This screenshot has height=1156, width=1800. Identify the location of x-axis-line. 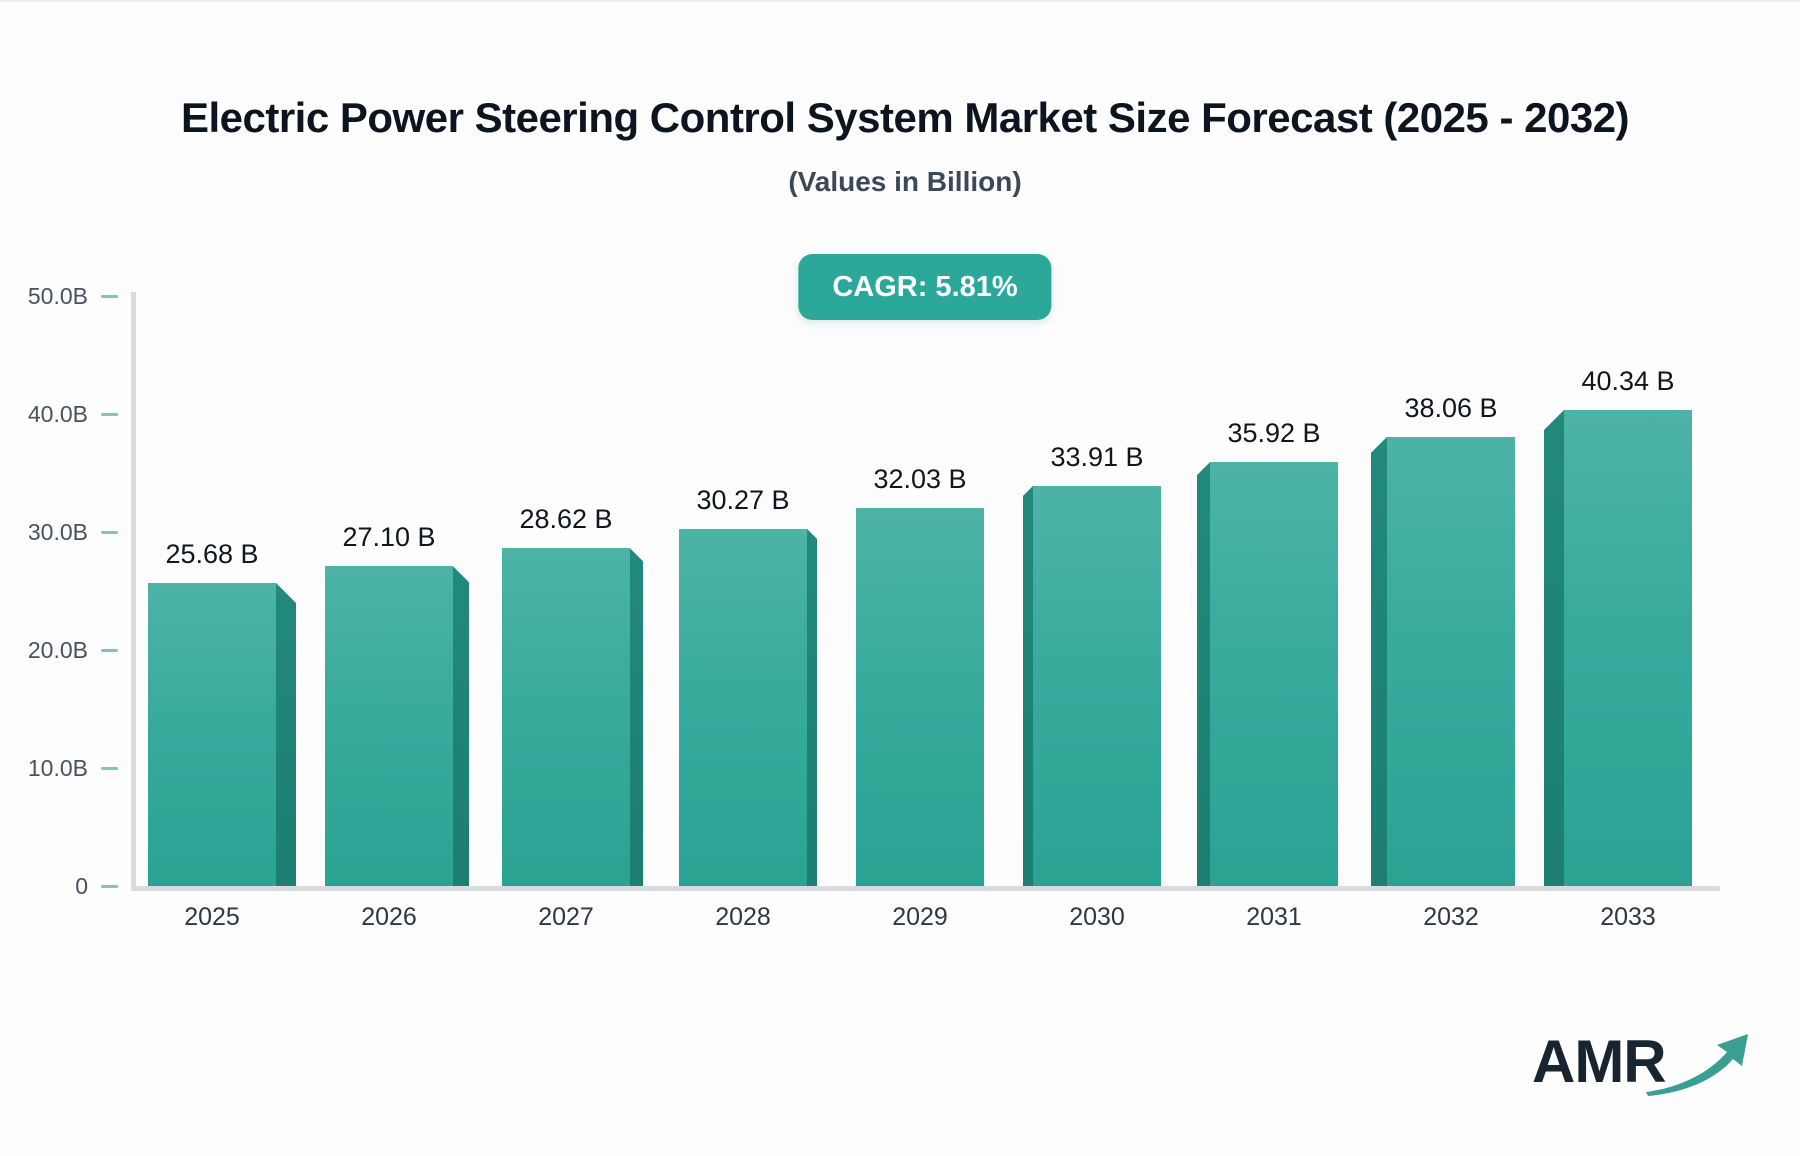
(925, 888).